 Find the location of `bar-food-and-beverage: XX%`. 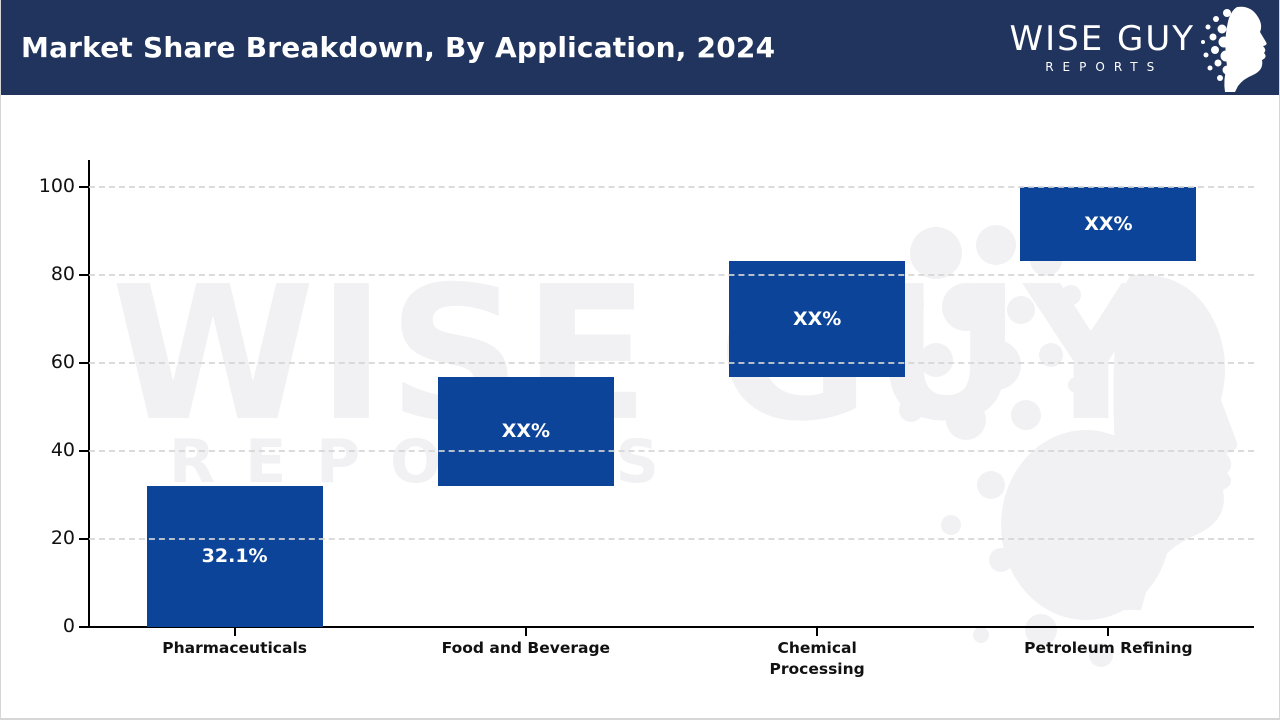

bar-food-and-beverage: XX% is located at coordinates (525, 431).